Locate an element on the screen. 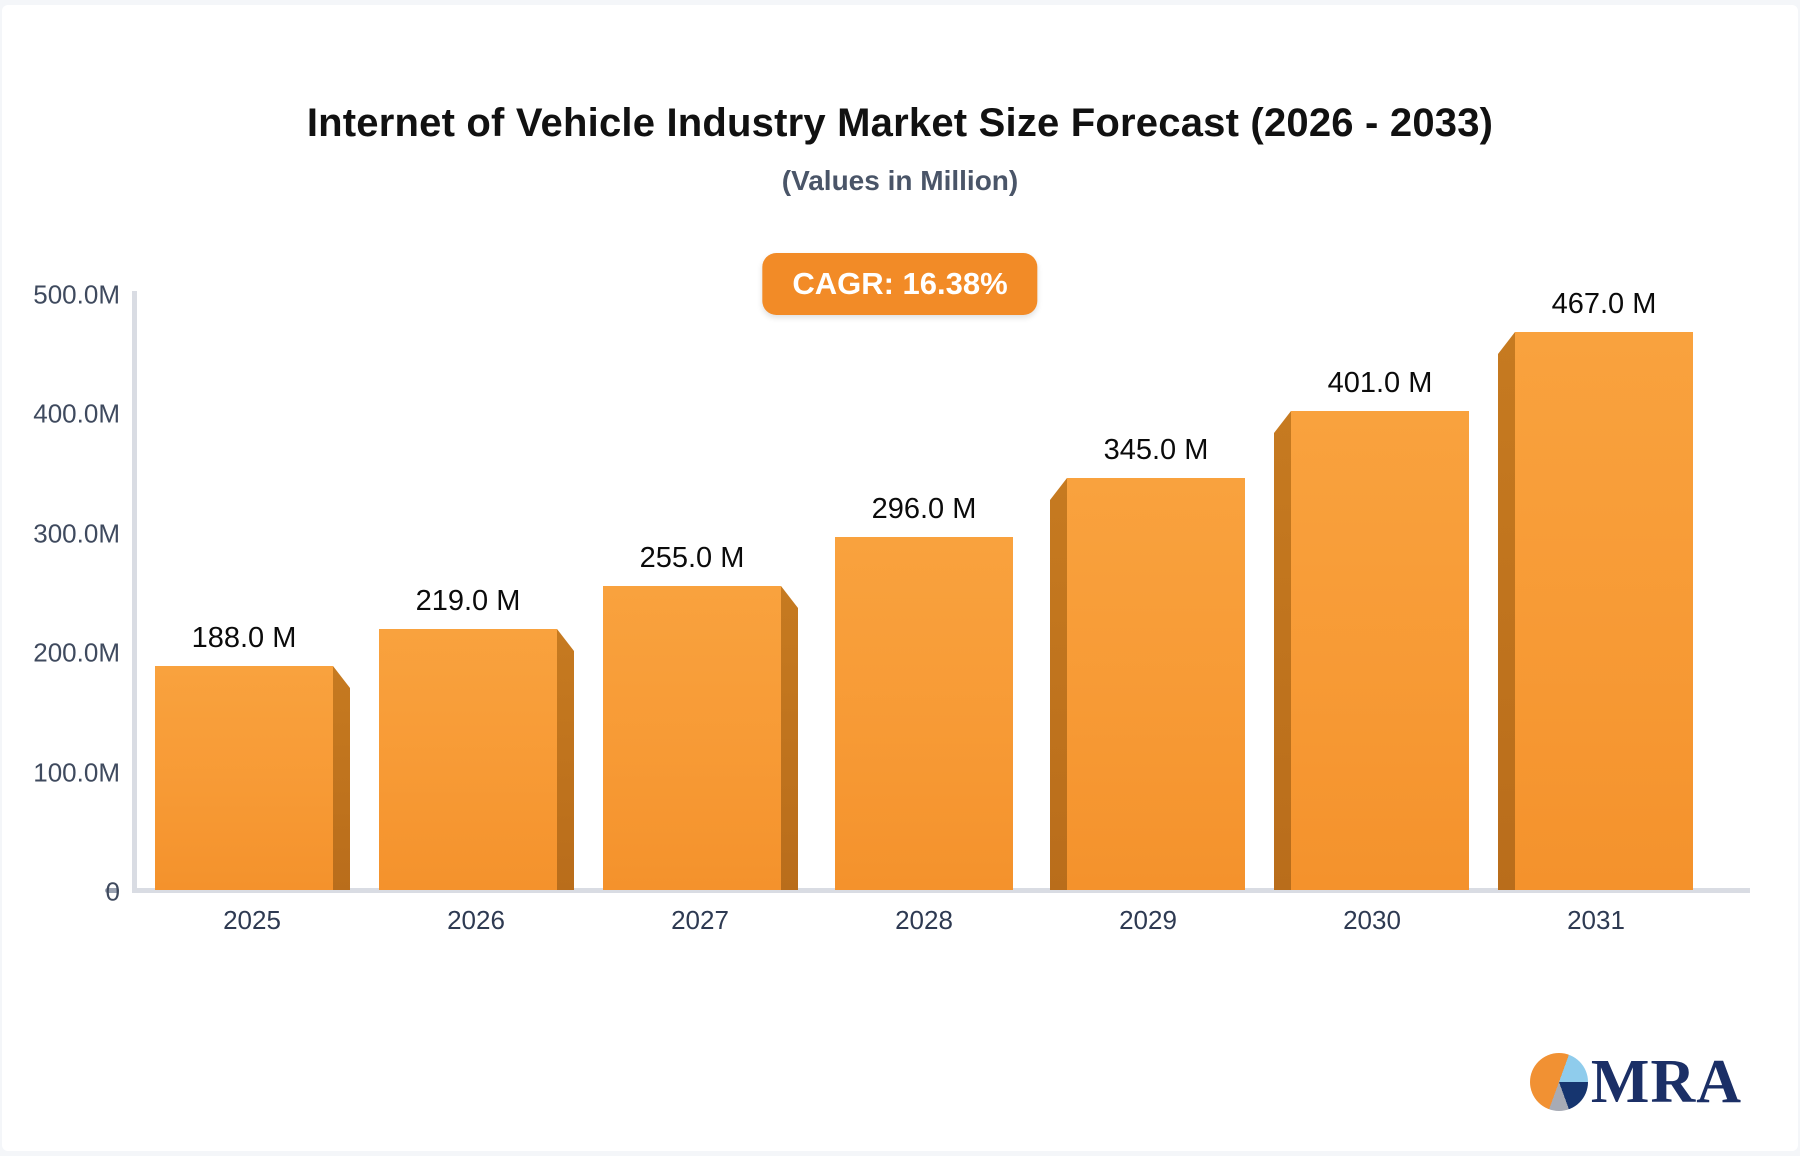 The width and height of the screenshot is (1800, 1156). bar-2030 is located at coordinates (1380, 650).